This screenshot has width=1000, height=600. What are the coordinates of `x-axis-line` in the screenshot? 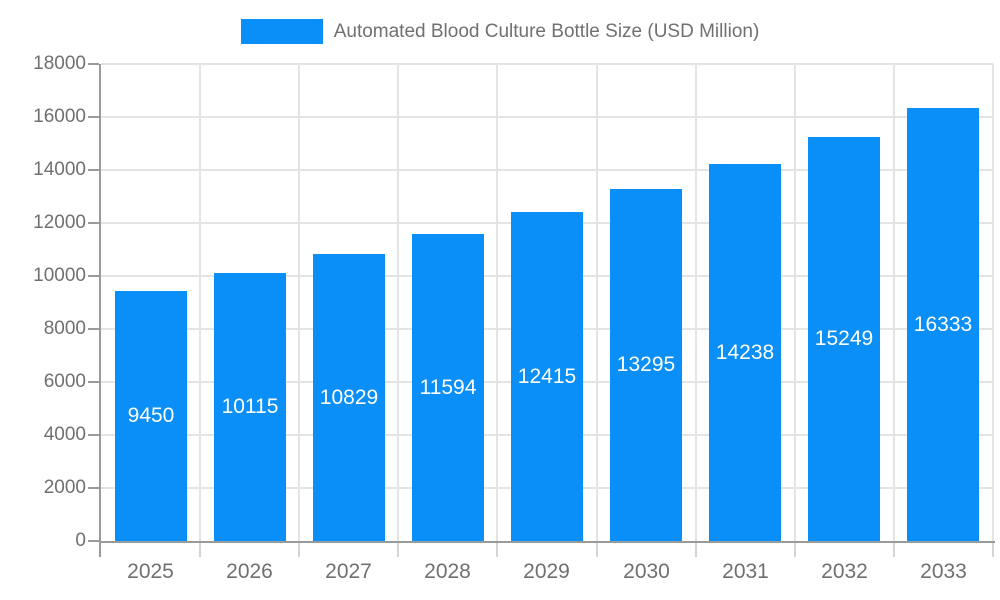 It's located at (547, 542).